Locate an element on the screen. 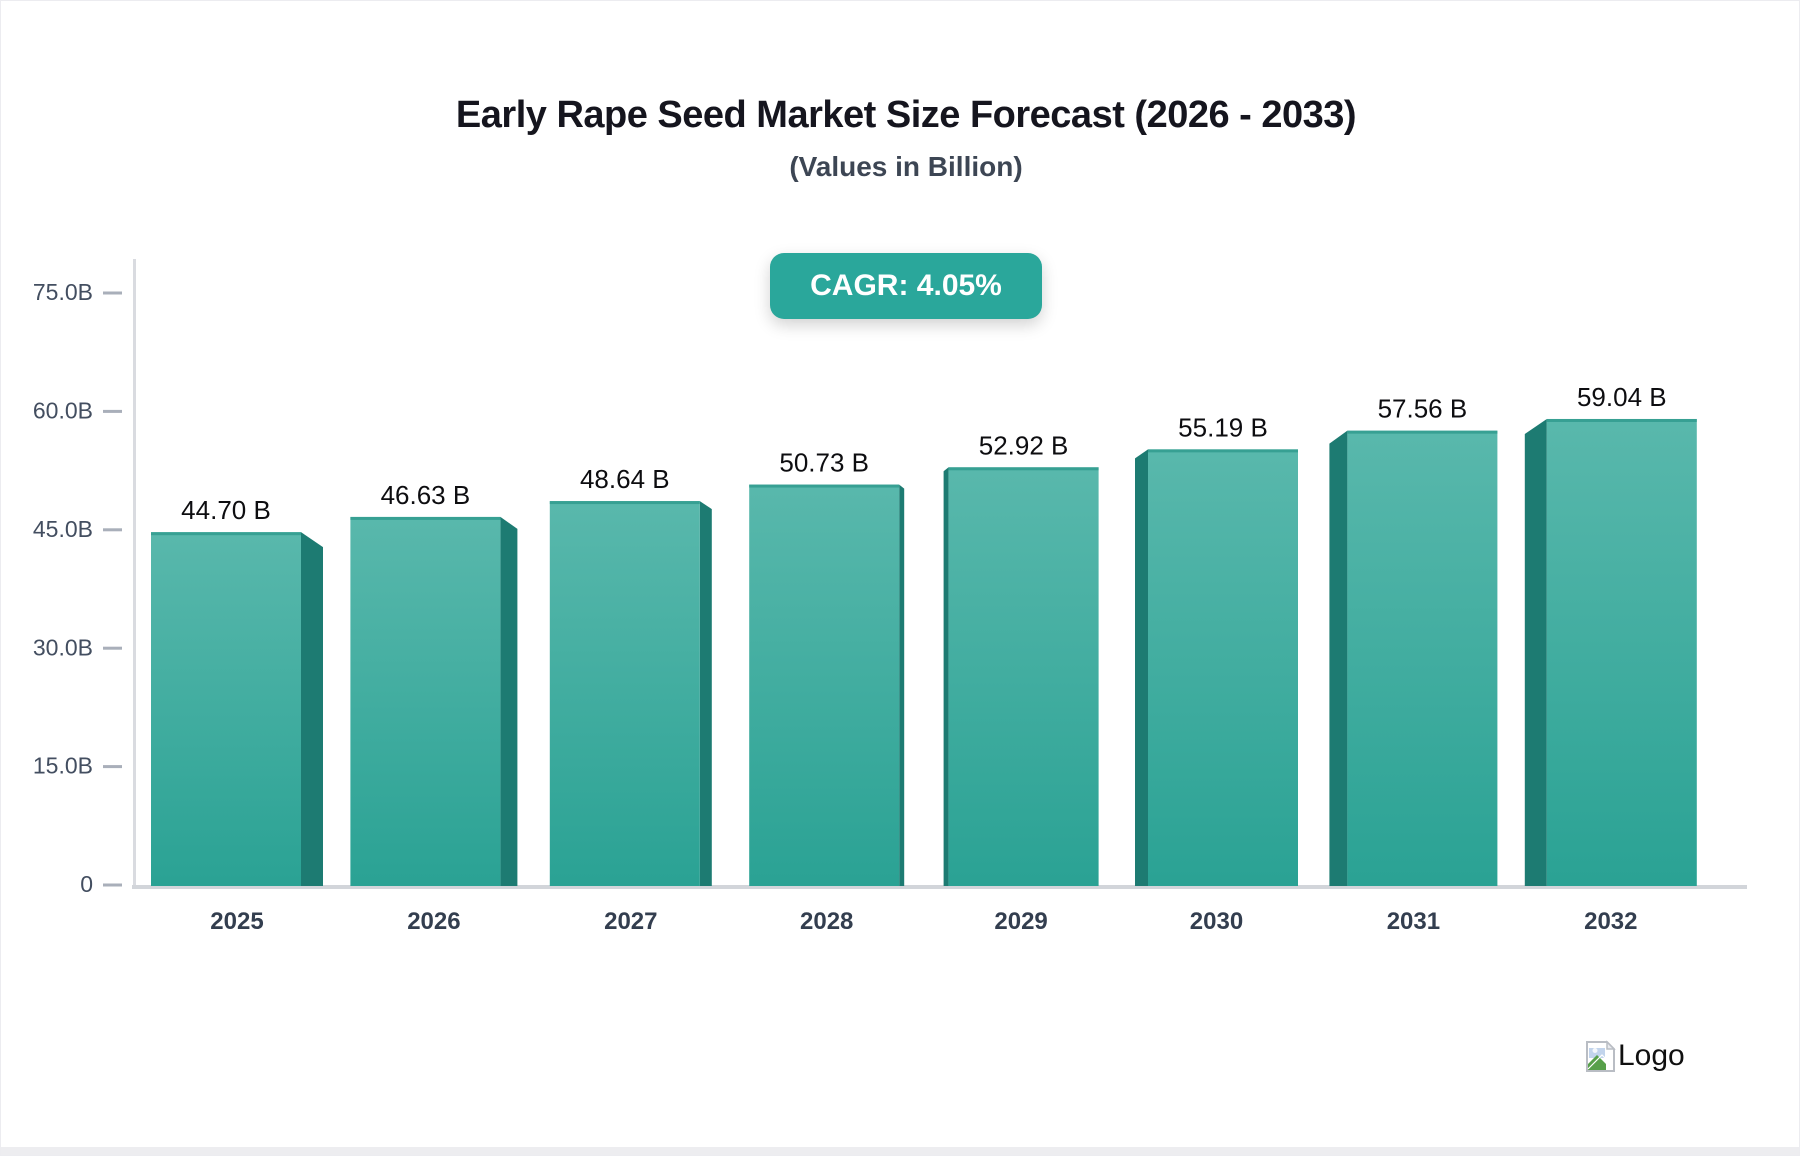 This screenshot has width=1800, height=1156. y-axis-tick-label: 0 is located at coordinates (86, 884).